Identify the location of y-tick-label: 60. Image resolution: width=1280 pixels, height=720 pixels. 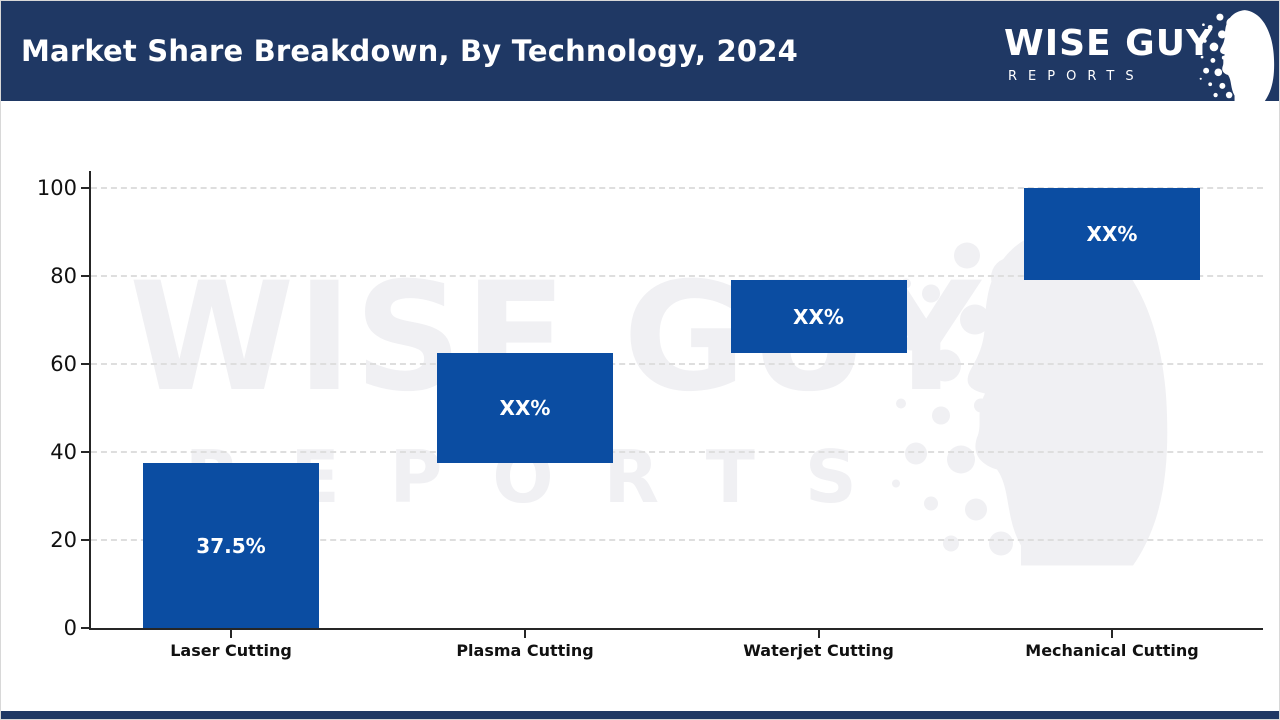
(63, 364).